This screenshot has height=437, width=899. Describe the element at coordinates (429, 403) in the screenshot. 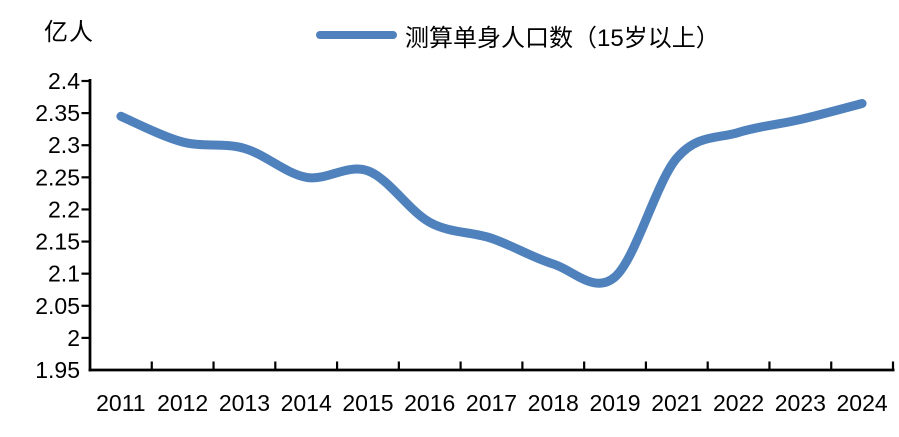

I see `x-tick-label: 2016` at that location.